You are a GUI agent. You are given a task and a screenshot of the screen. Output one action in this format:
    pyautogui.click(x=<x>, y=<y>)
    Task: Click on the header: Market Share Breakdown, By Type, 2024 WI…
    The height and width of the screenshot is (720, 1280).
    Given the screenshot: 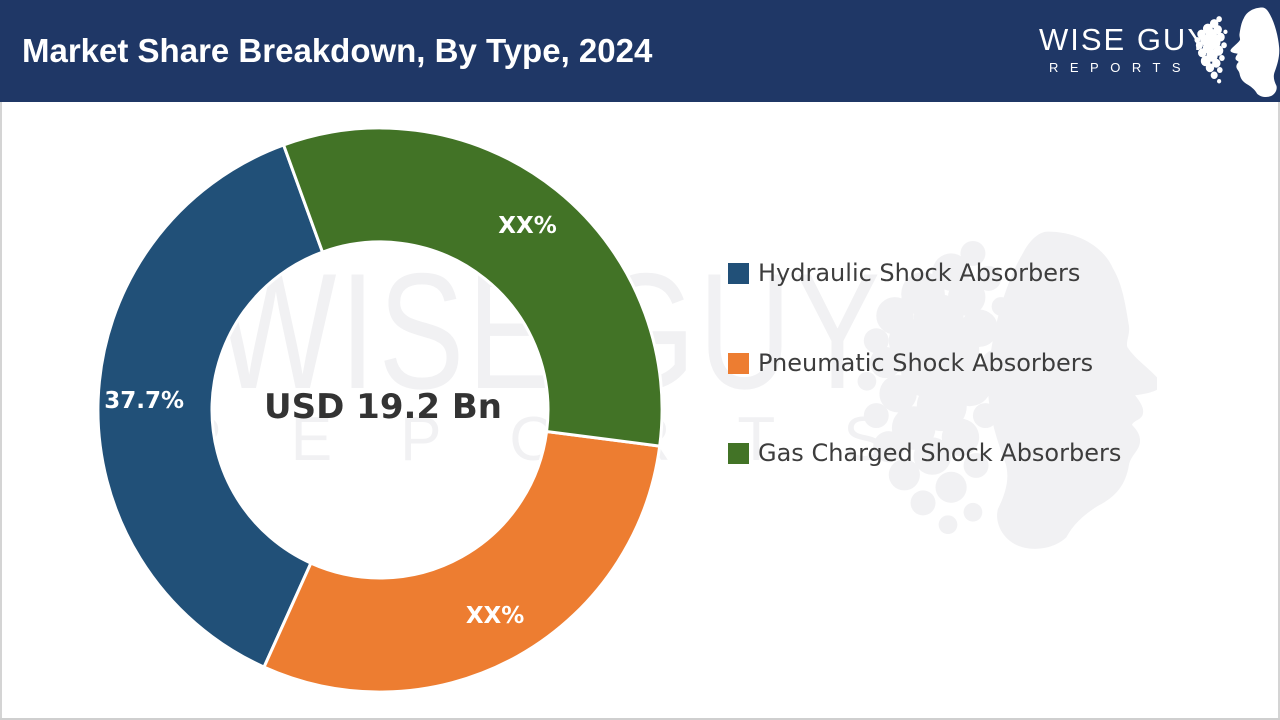 What is the action you would take?
    pyautogui.click(x=640, y=51)
    